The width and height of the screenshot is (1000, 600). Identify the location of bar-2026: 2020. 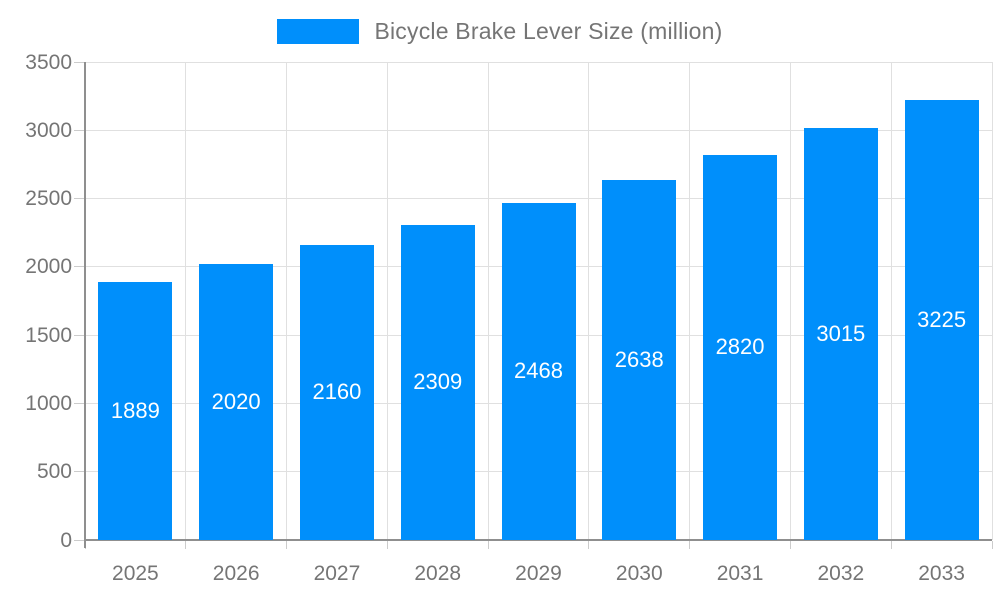
(236, 402).